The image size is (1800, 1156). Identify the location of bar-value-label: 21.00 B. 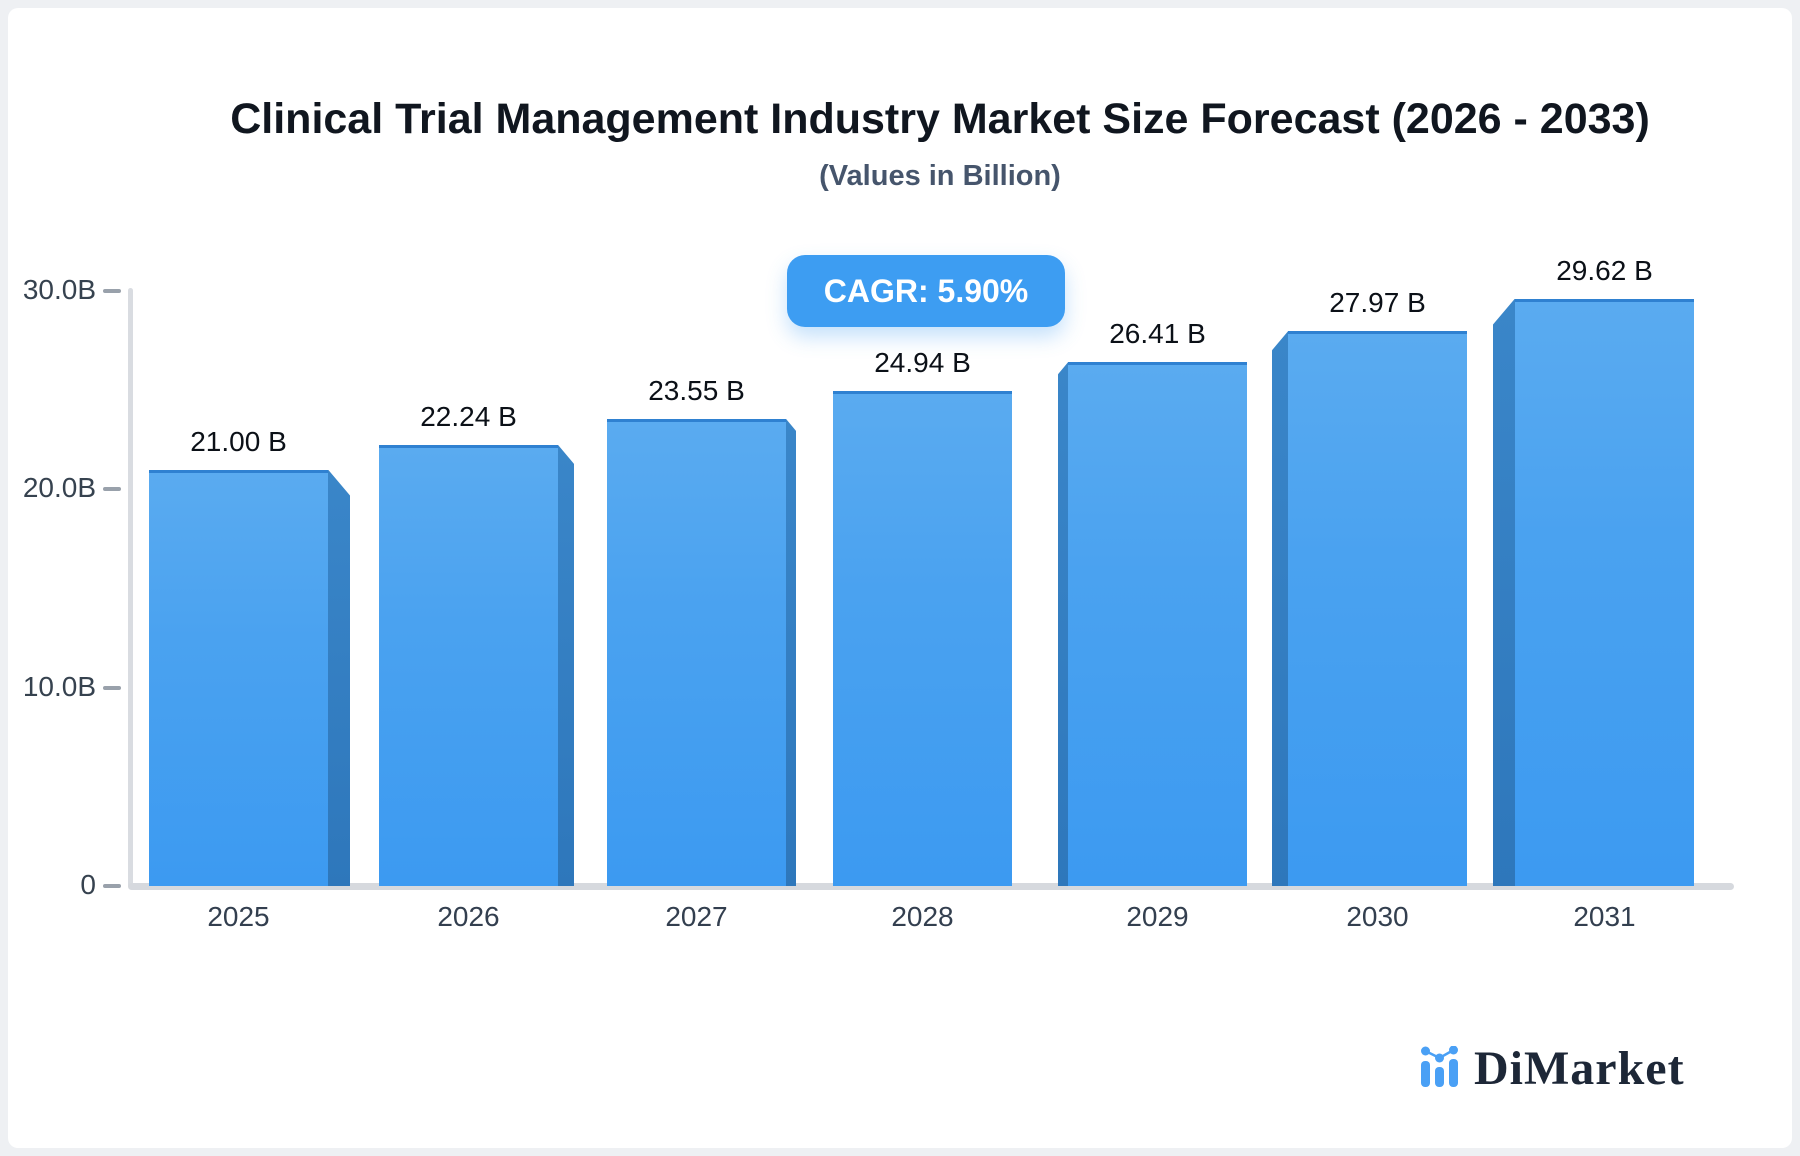
(238, 441).